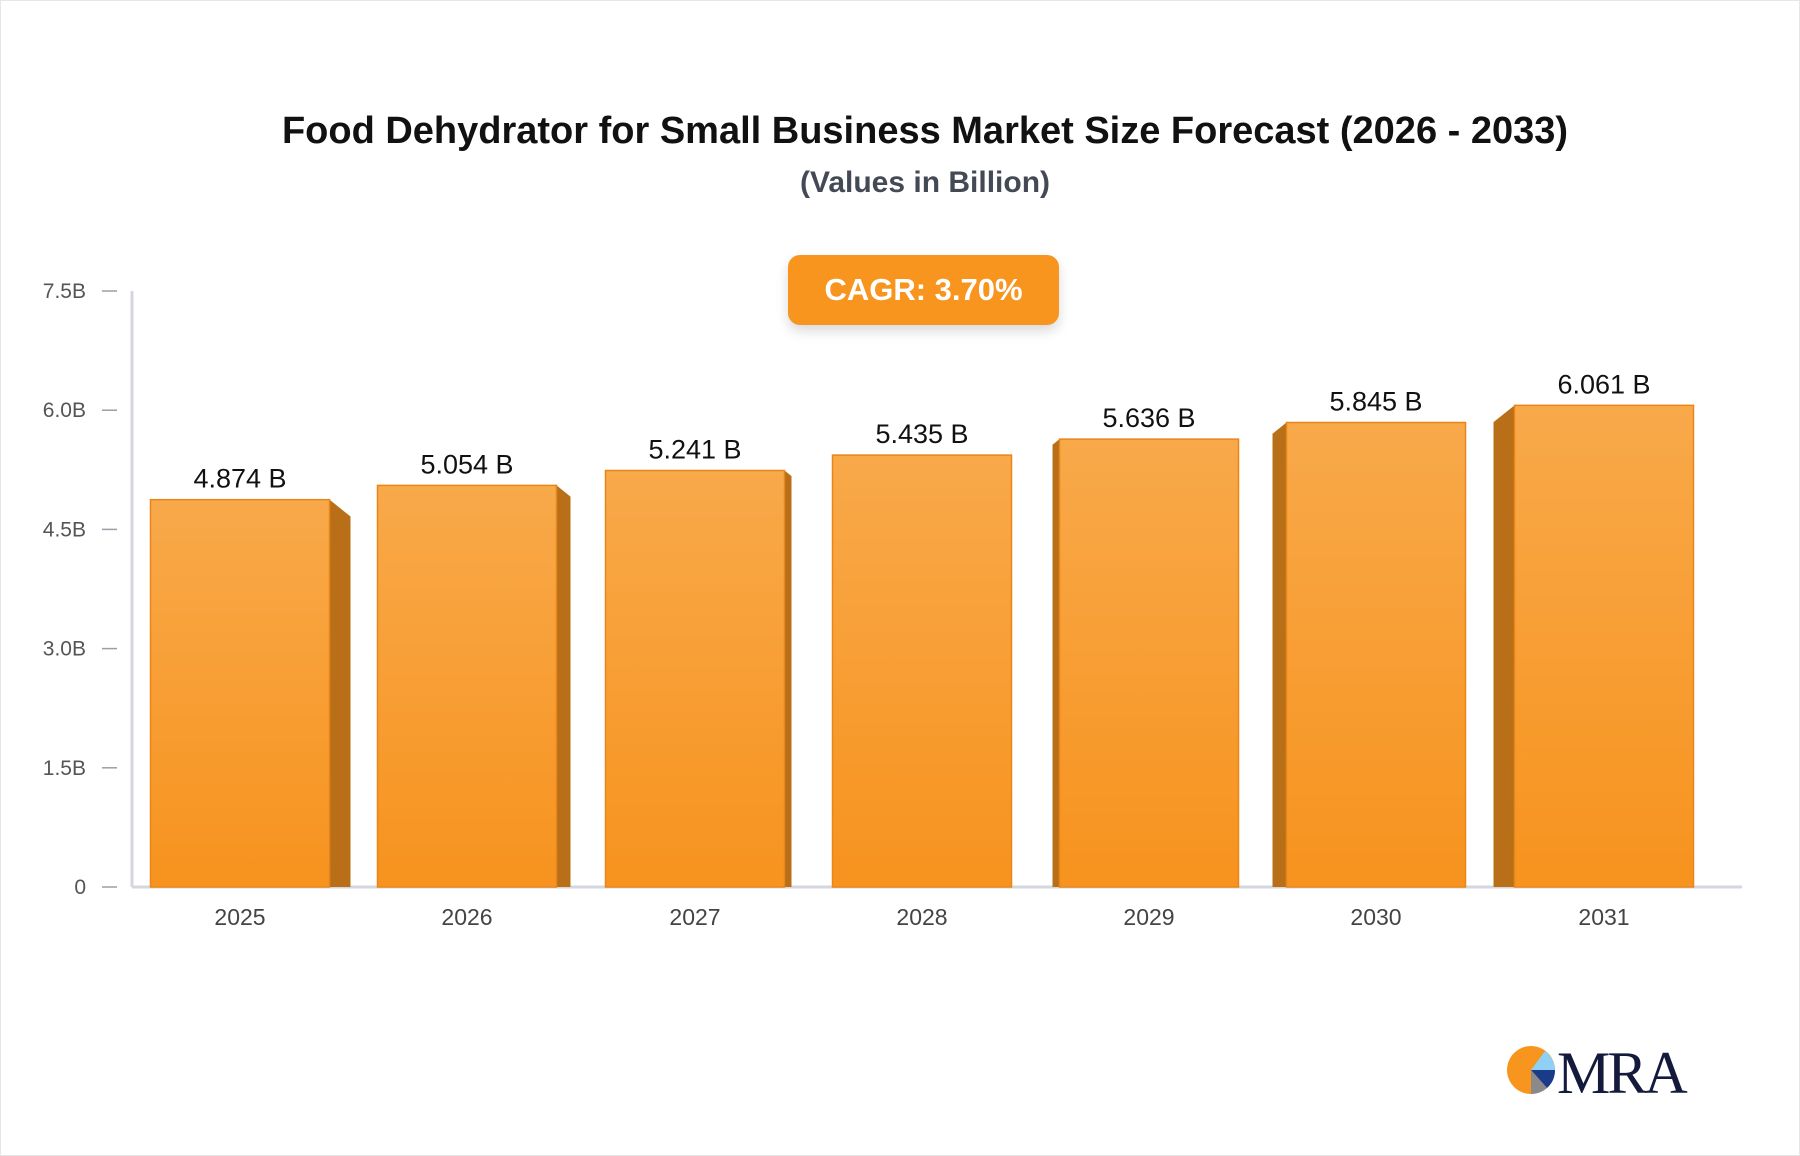 This screenshot has height=1156, width=1800. What do you see at coordinates (467, 686) in the screenshot?
I see `bar-2026` at bounding box center [467, 686].